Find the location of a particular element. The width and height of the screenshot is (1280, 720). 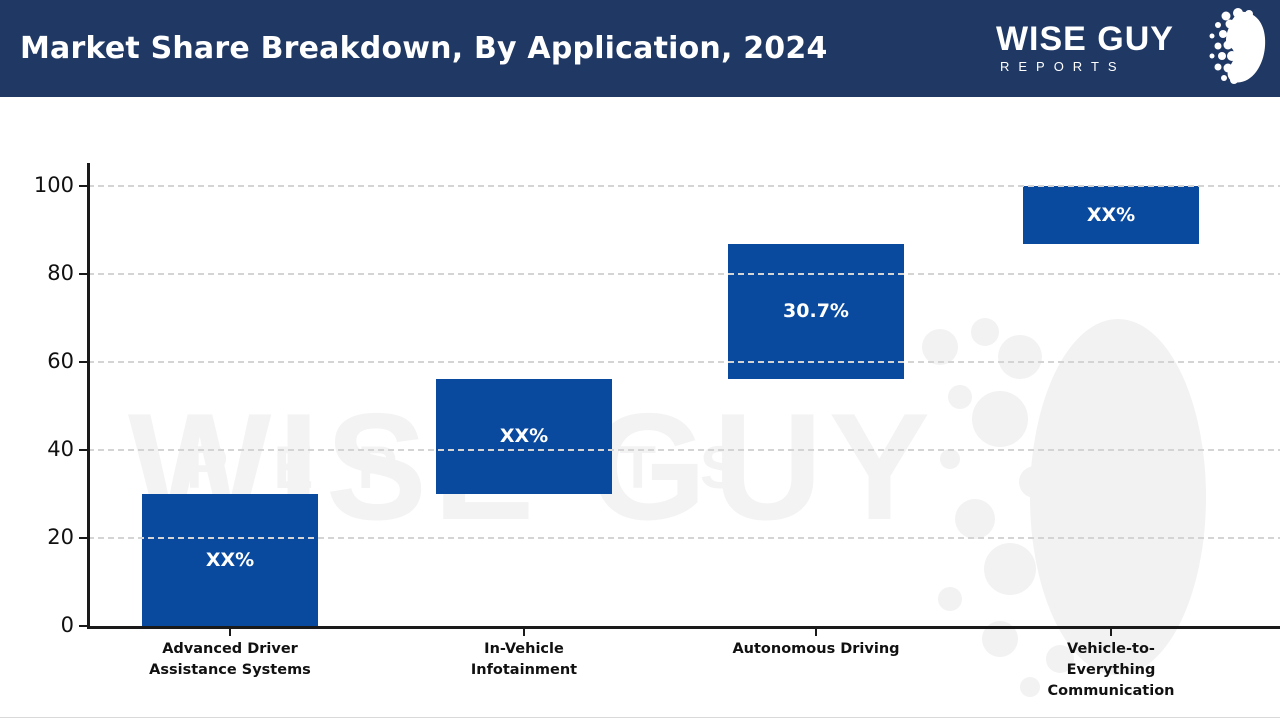

y-axis-line is located at coordinates (88, 395).